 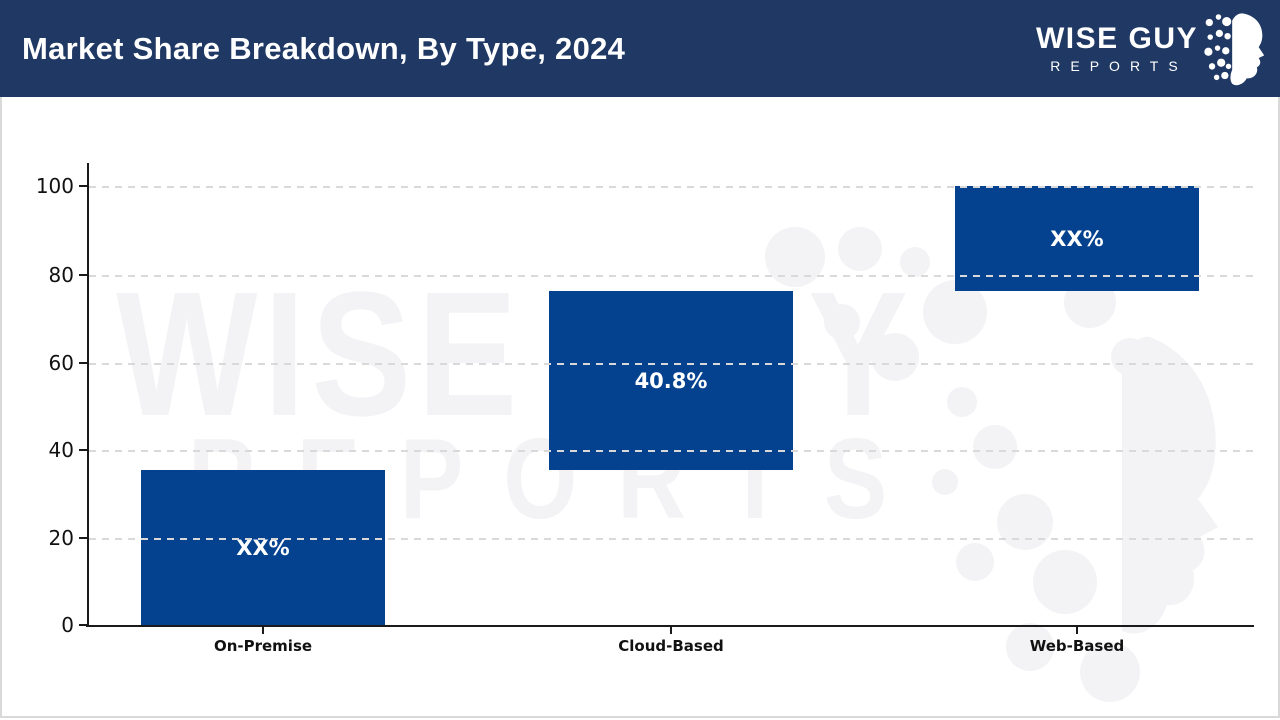 What do you see at coordinates (61, 275) in the screenshot?
I see `ytick-label-80: 80` at bounding box center [61, 275].